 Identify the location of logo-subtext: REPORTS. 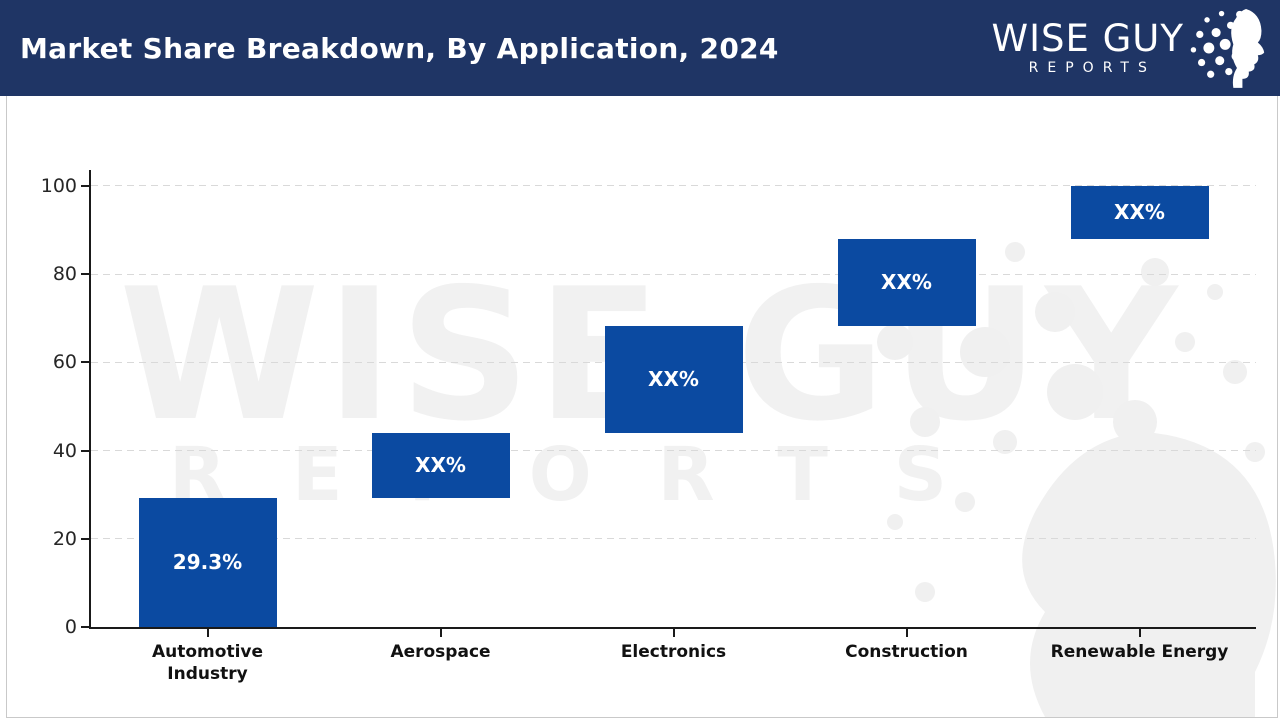
(1092, 67).